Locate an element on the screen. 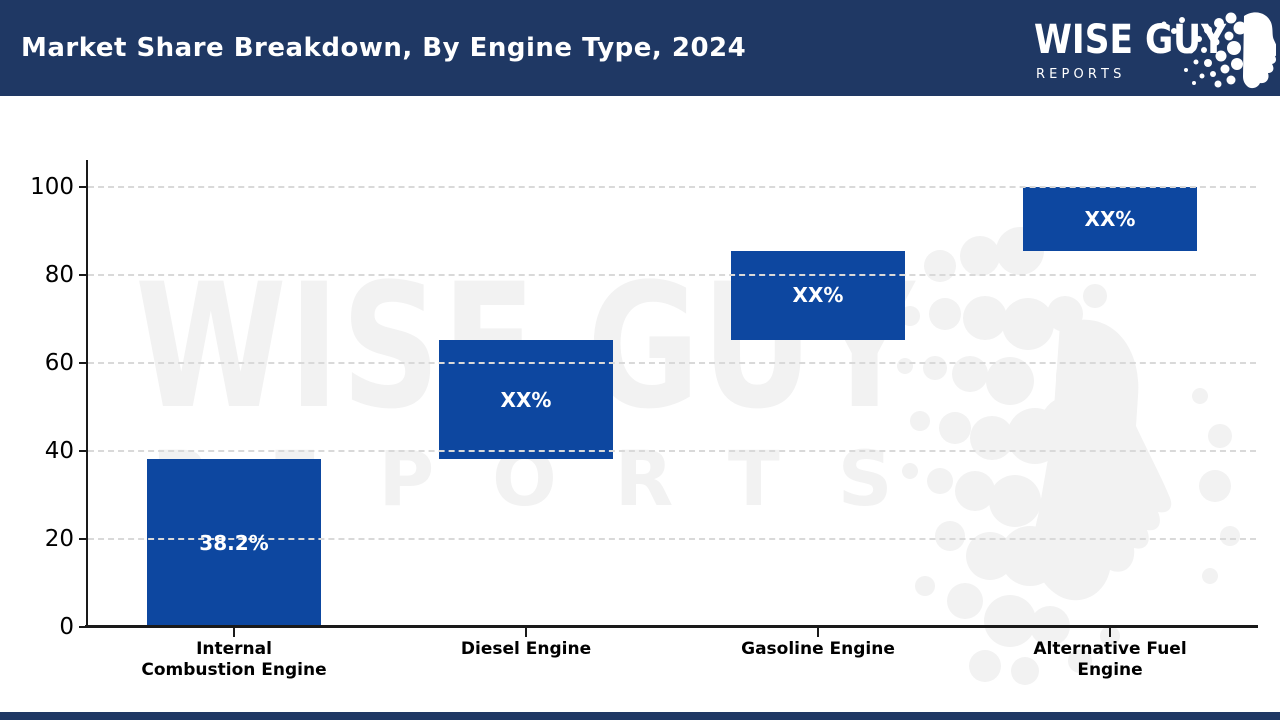  x-category-label: Gasoline Engine is located at coordinates (818, 649).